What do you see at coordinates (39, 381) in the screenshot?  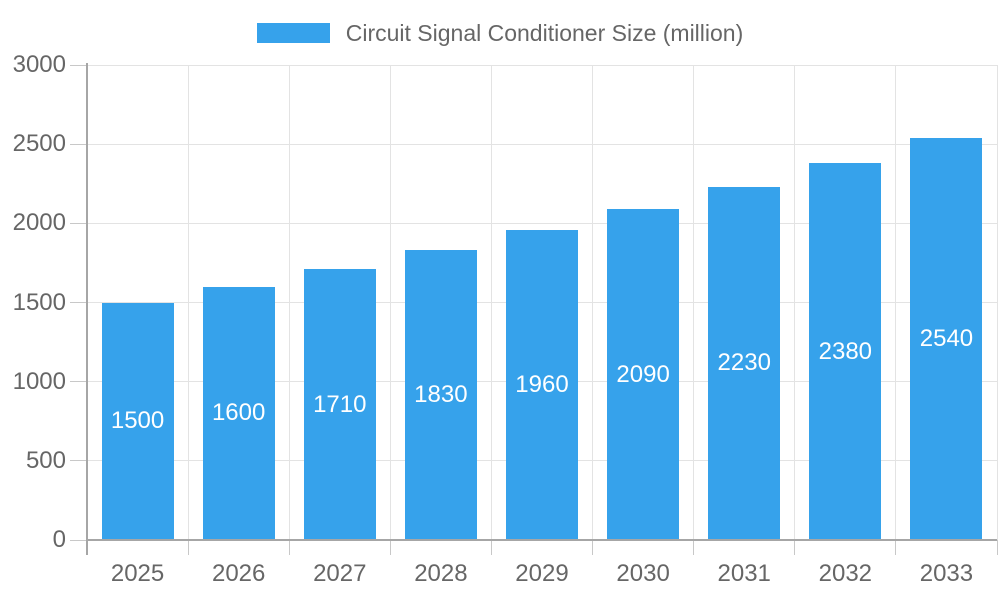 I see `y-tick-label: 1000` at bounding box center [39, 381].